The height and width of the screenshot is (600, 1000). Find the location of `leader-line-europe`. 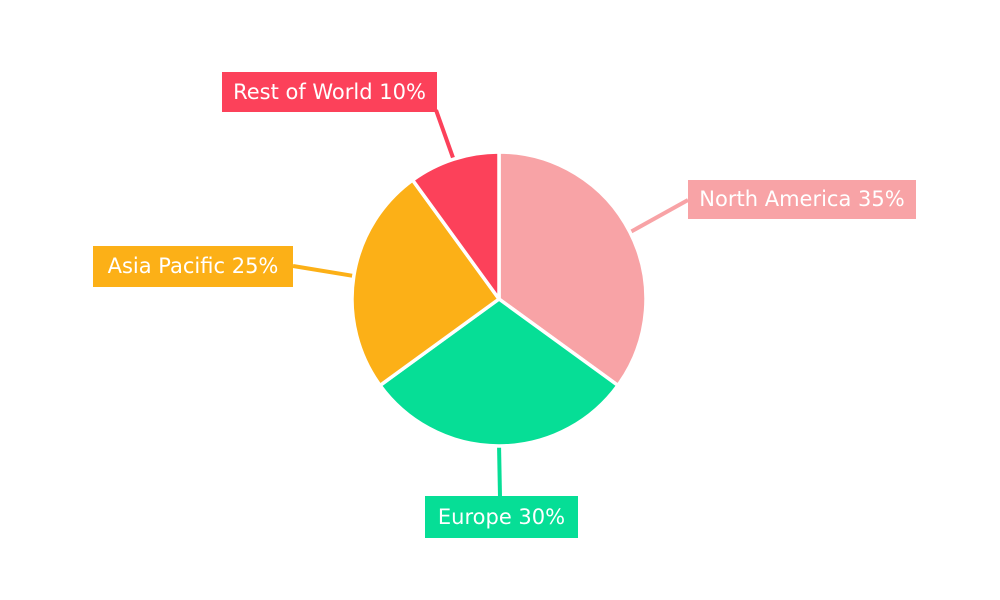

leader-line-europe is located at coordinates (499, 470).